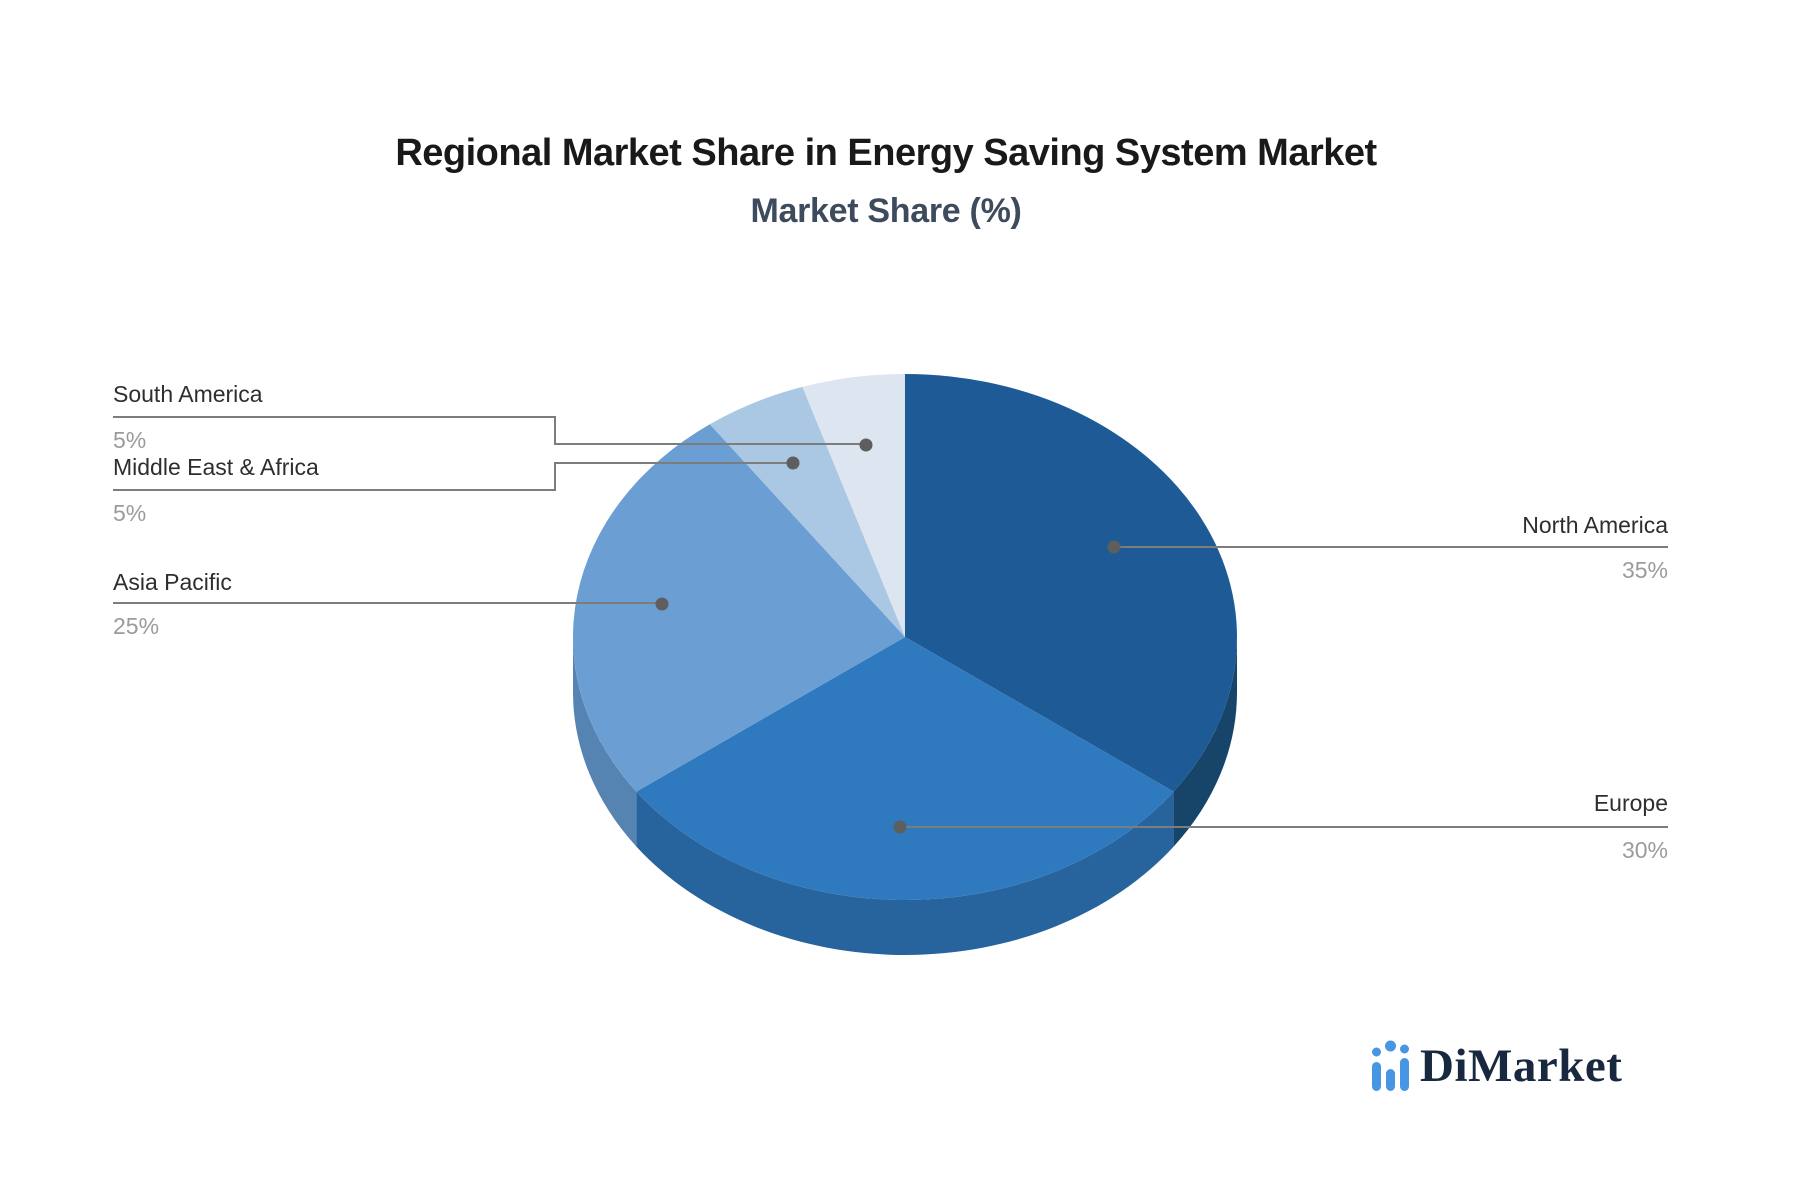  I want to click on pct-south-america: 5%, so click(130, 440).